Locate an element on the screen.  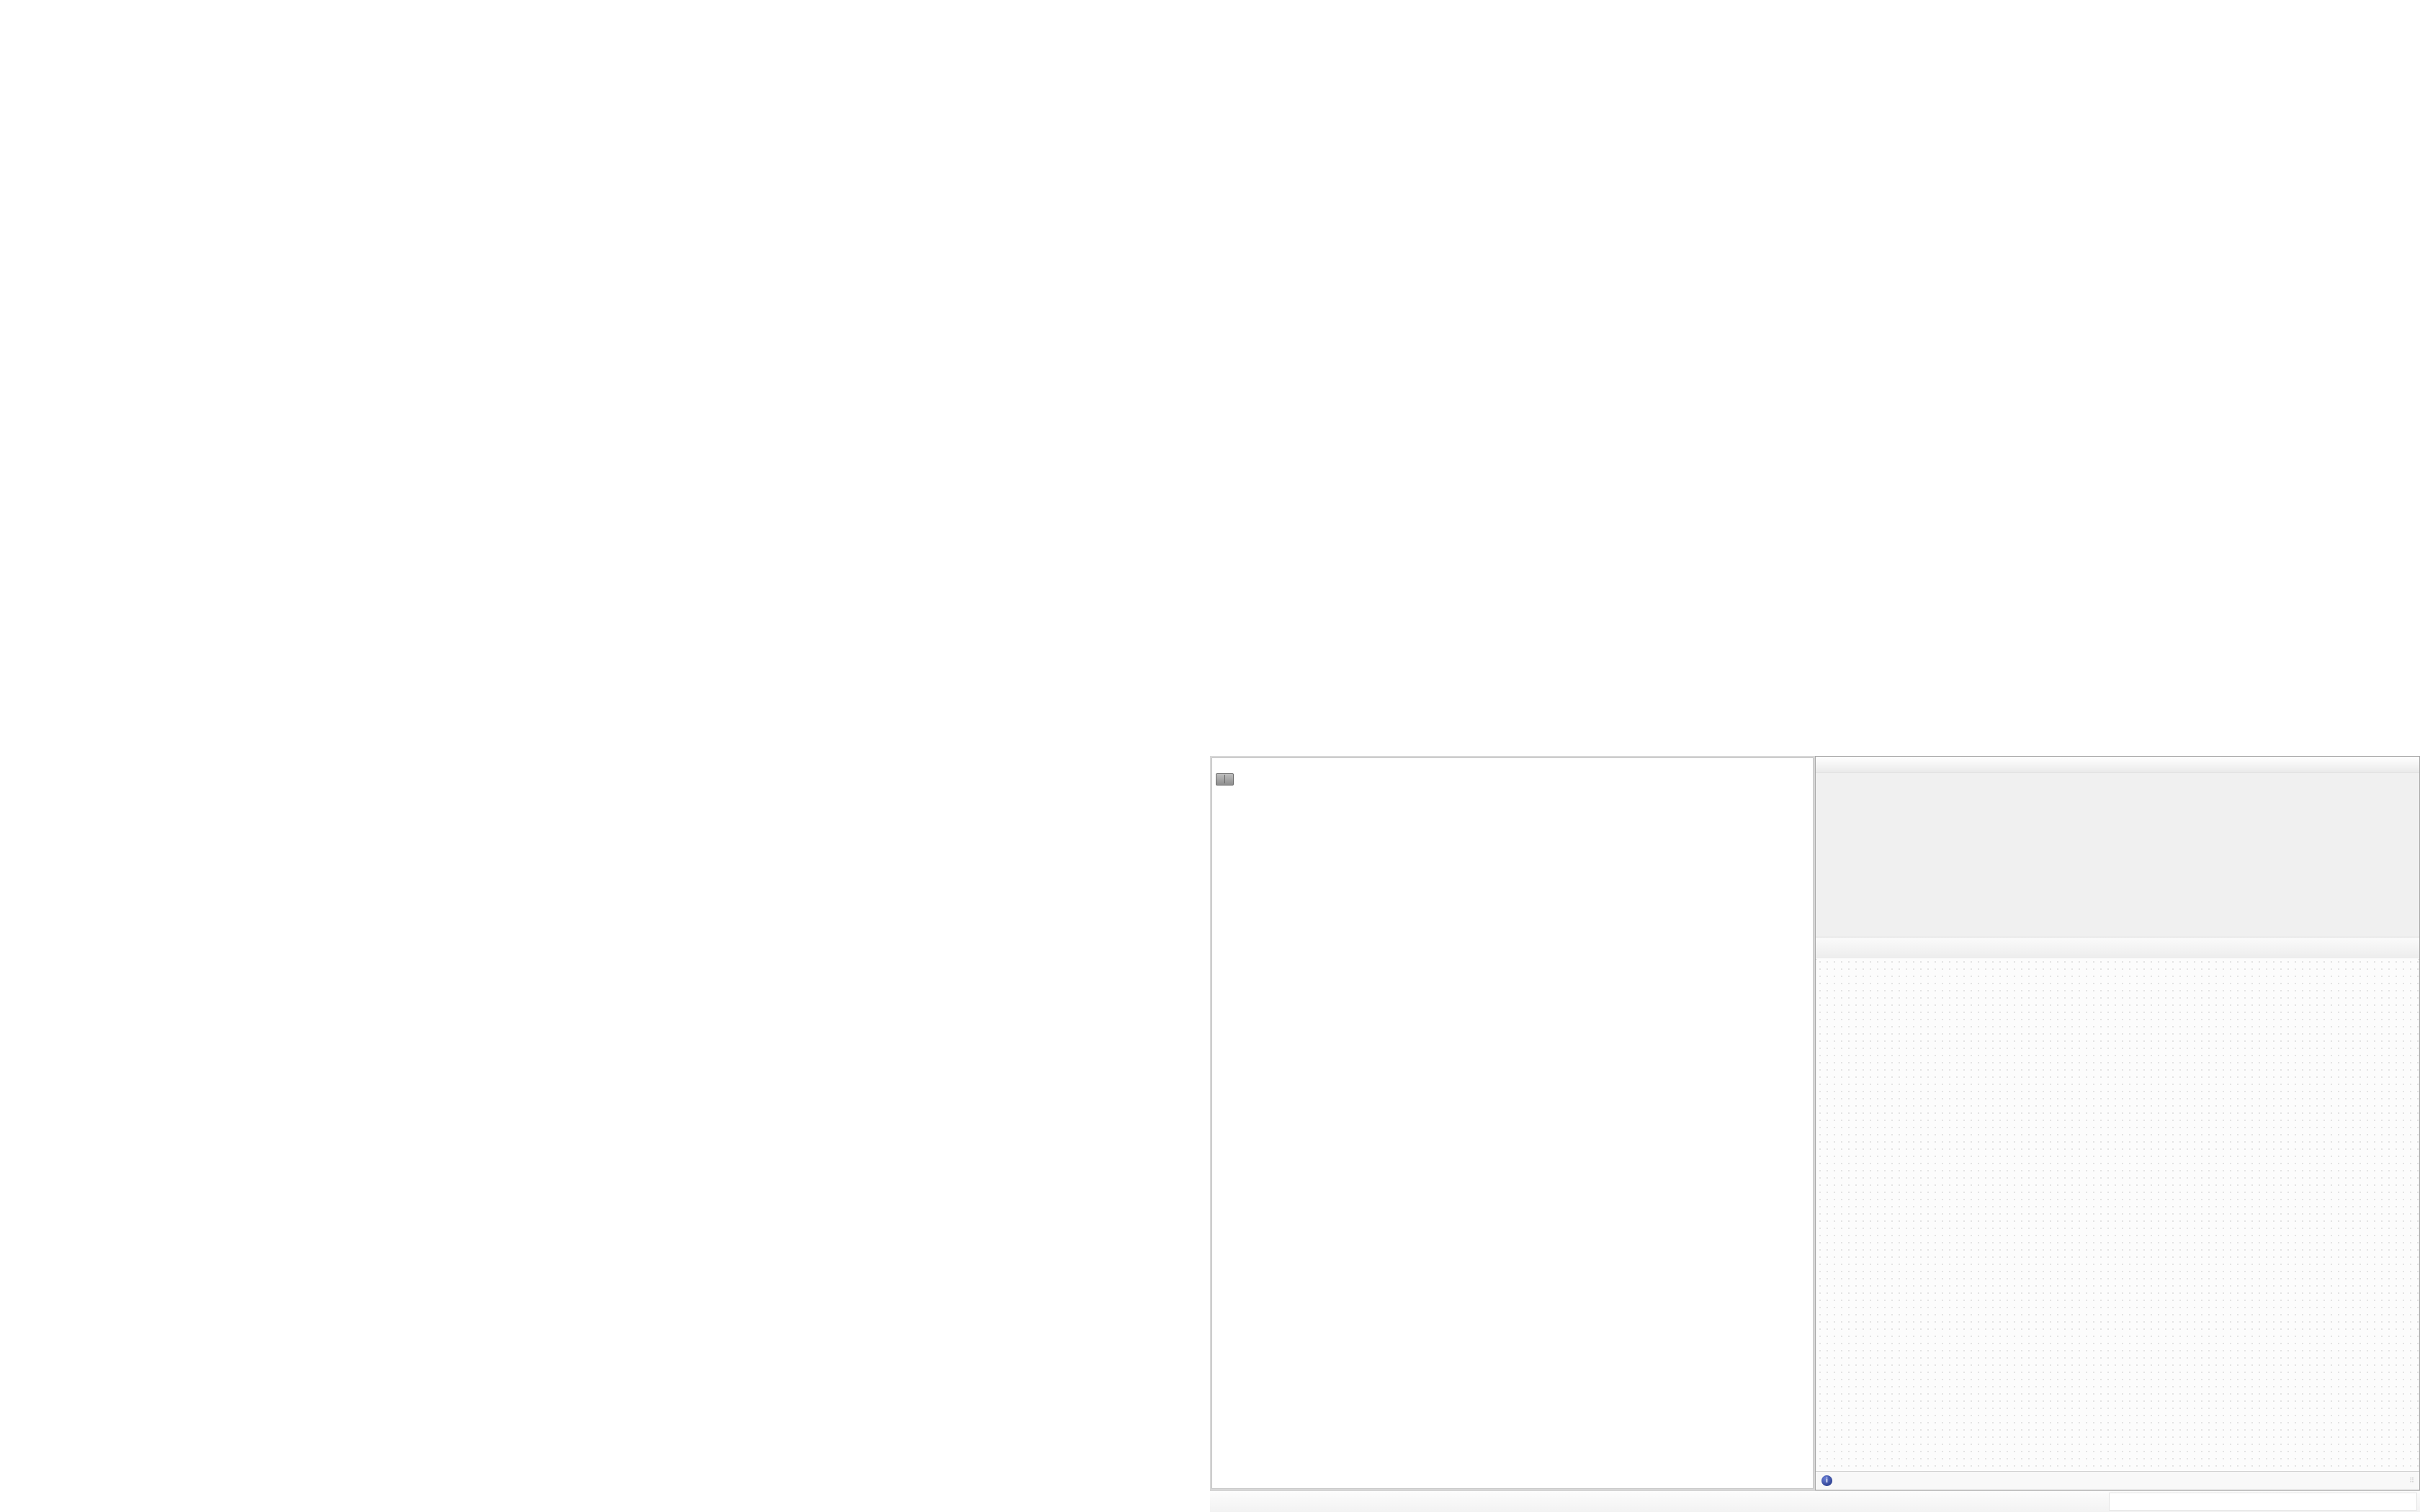
rhino-viewport-window is located at coordinates (1512, 1123).